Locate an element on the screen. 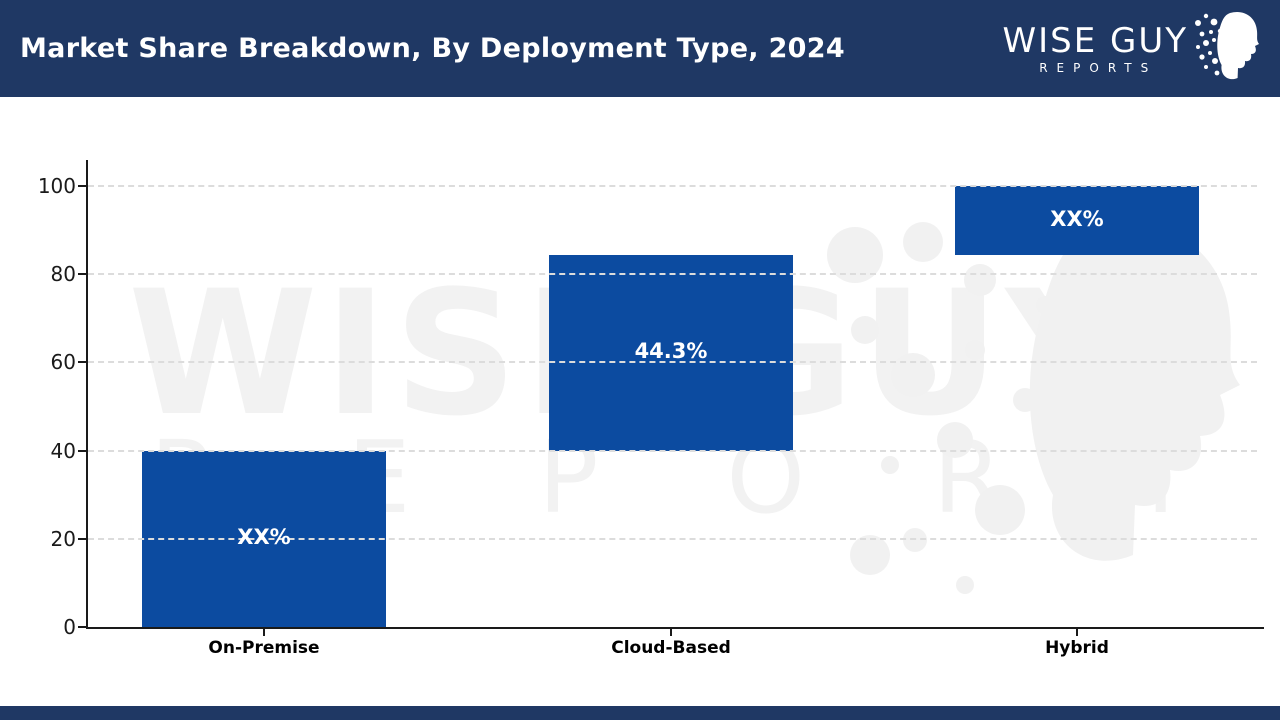 This screenshot has height=720, width=1280. y-tick-label: 100 is located at coordinates (56, 186).